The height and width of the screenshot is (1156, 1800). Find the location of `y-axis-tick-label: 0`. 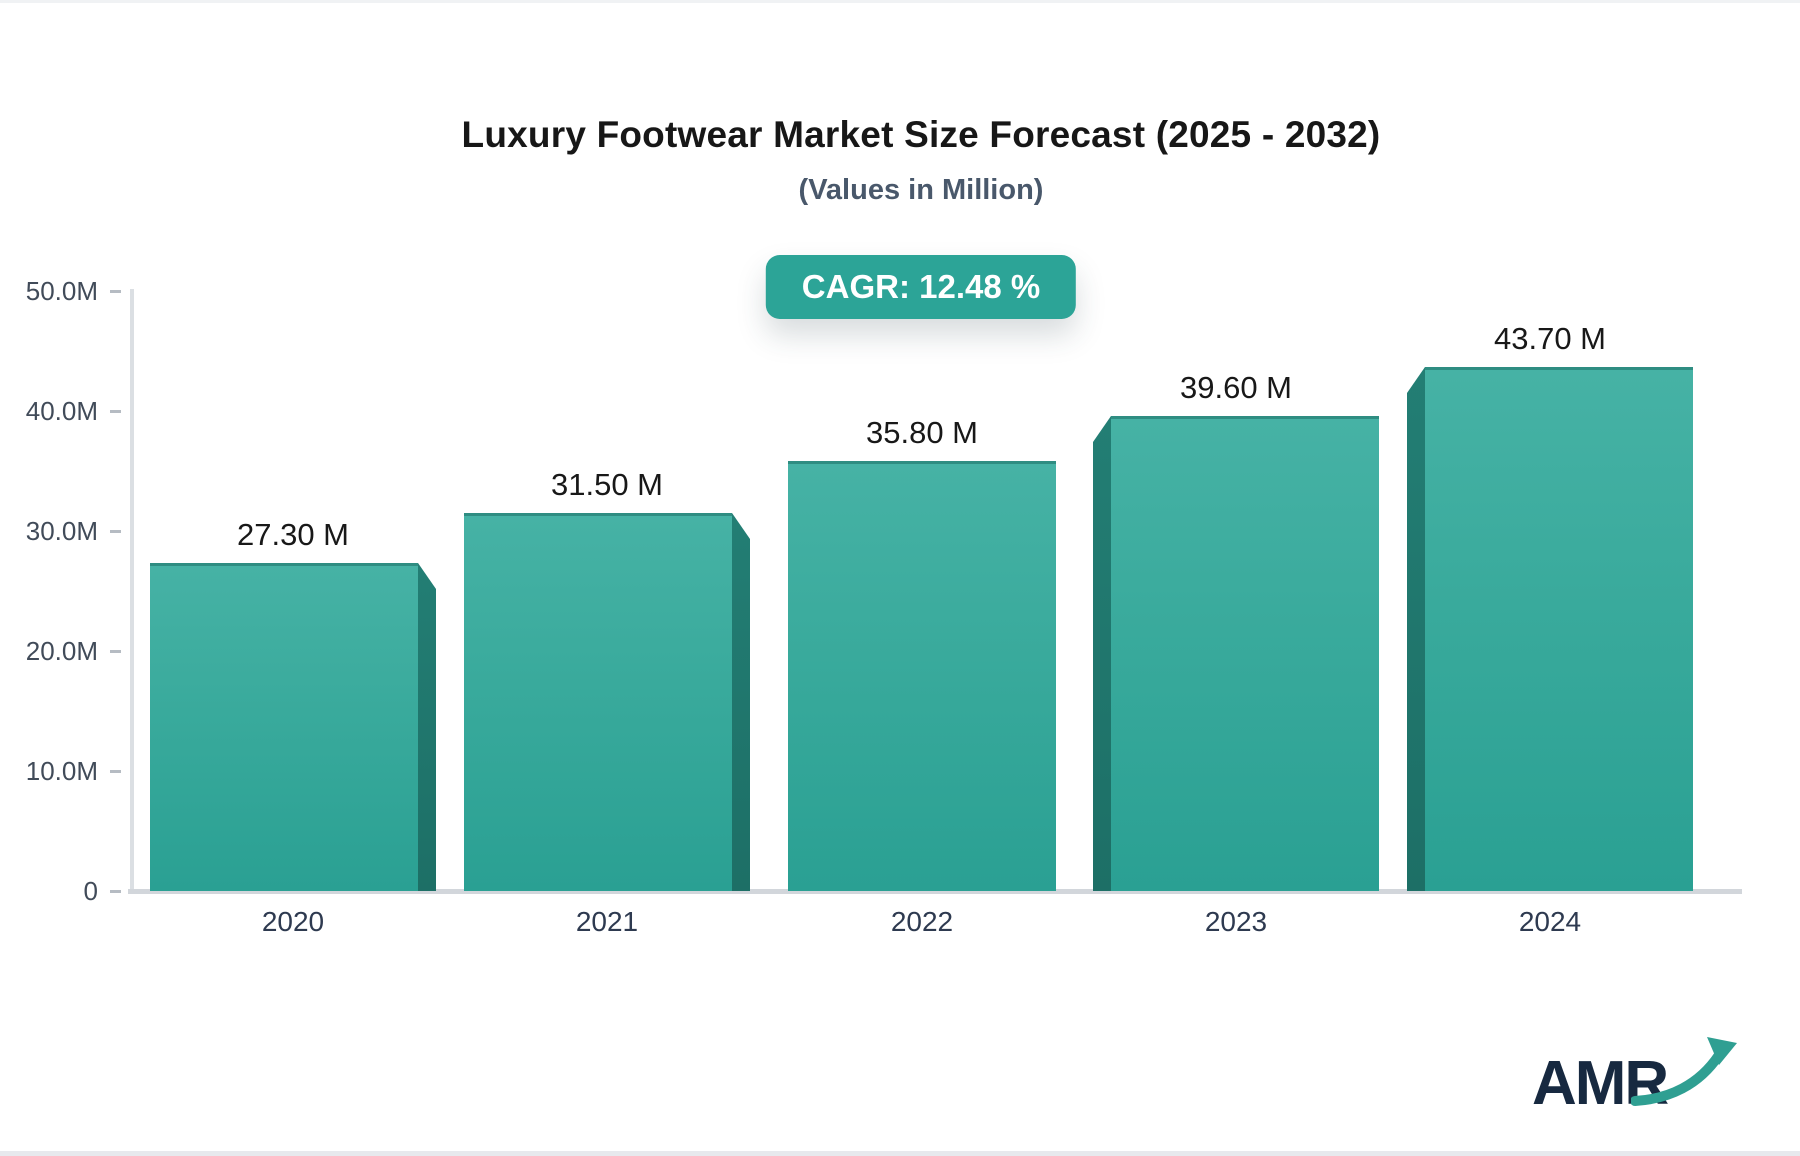

y-axis-tick-label: 0 is located at coordinates (90, 891).